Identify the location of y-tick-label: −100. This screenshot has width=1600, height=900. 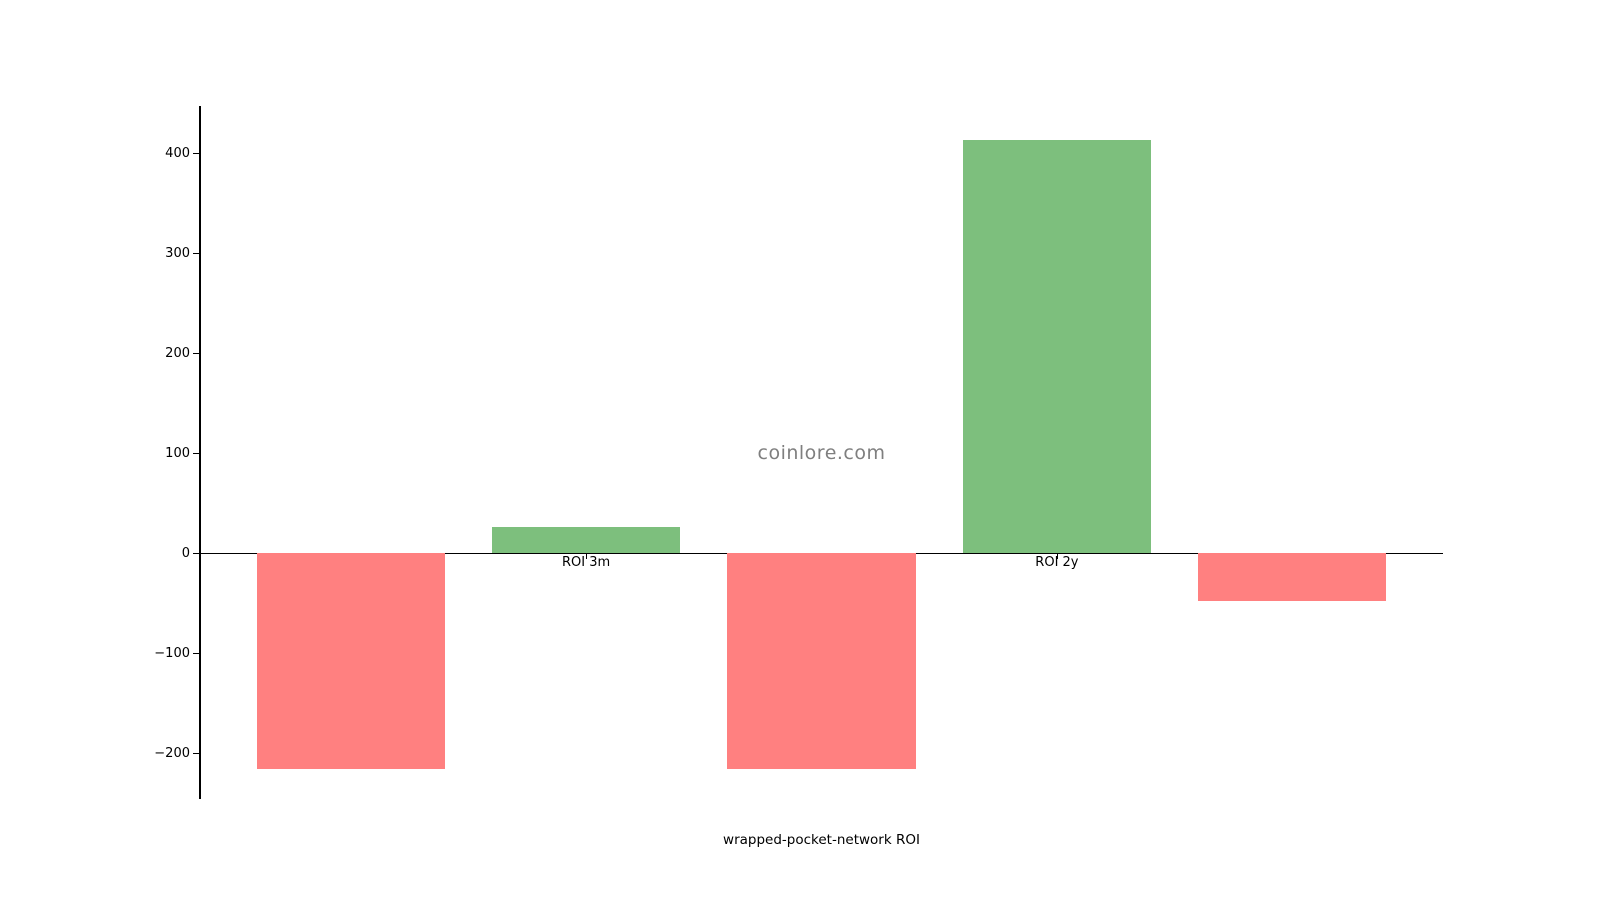
(172, 653).